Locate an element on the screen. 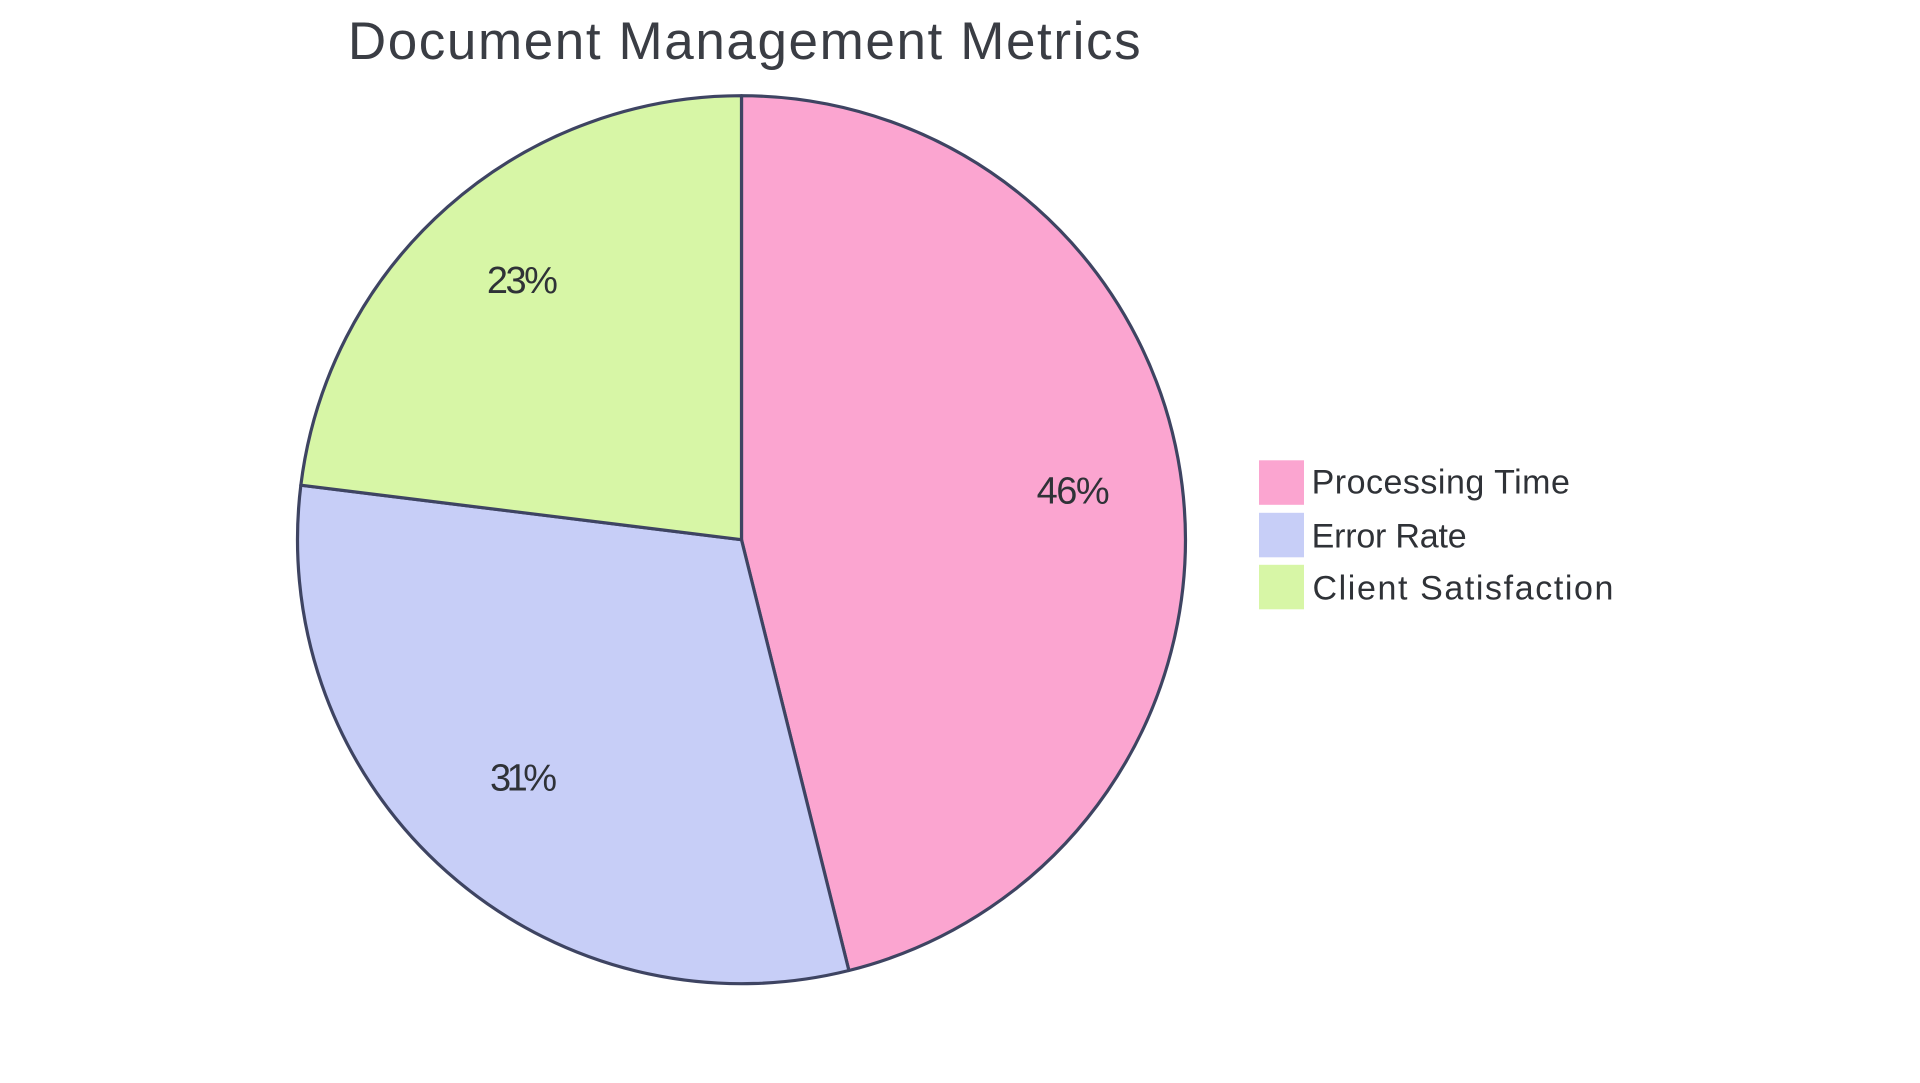  svg-text: Document Management Metrics is located at coordinates (745, 41).